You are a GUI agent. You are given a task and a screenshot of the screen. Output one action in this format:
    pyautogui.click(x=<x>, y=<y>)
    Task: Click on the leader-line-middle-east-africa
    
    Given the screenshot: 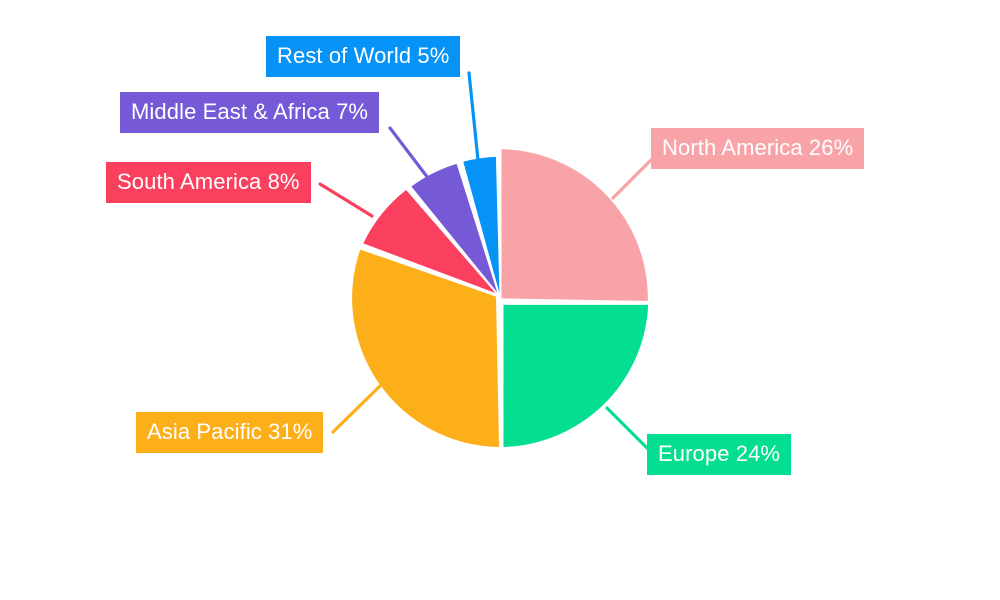 What is the action you would take?
    pyautogui.click(x=409, y=153)
    